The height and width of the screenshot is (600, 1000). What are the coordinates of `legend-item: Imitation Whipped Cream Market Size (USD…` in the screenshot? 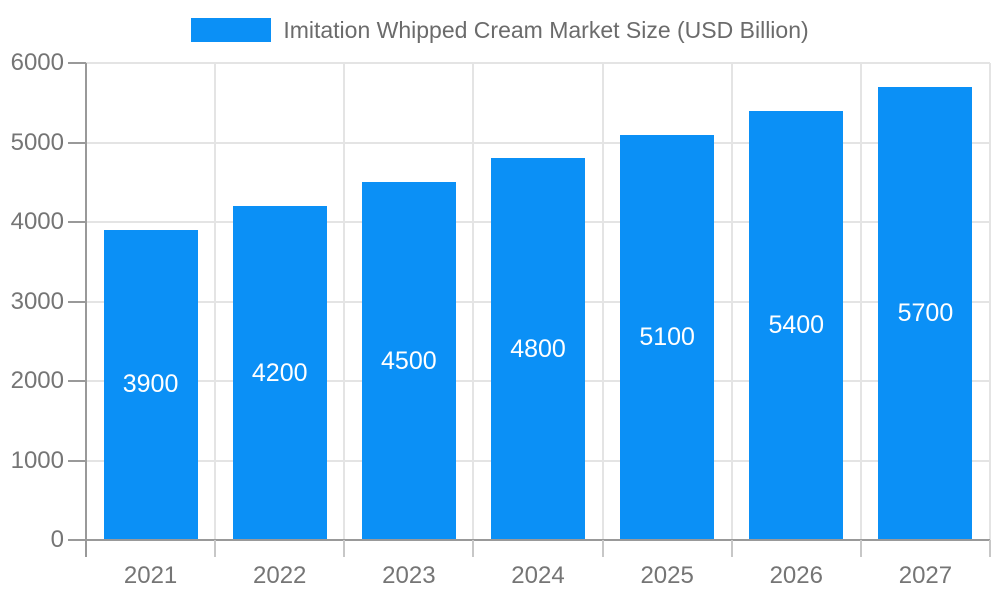 It's located at (500, 30).